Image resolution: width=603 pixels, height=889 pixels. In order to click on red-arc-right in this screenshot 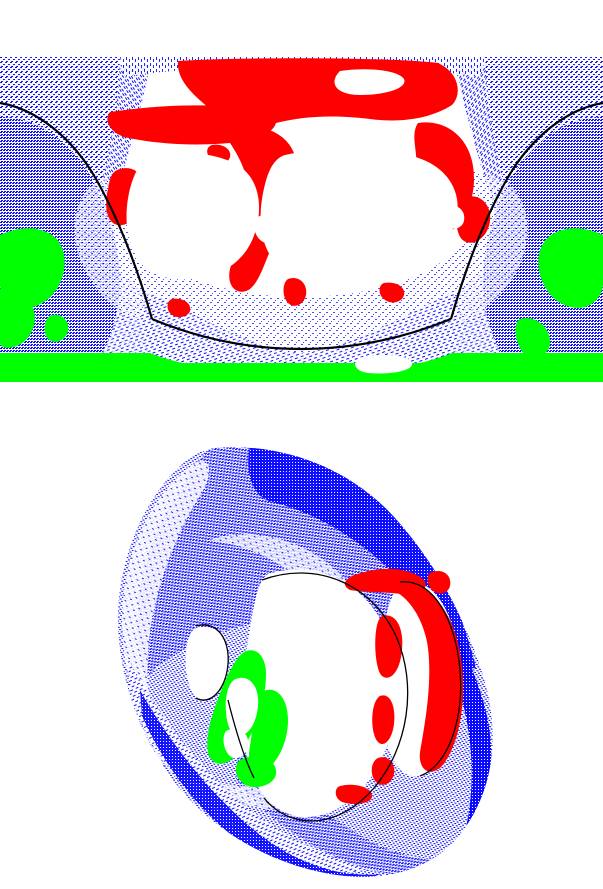, I will do `click(399, 686)`.